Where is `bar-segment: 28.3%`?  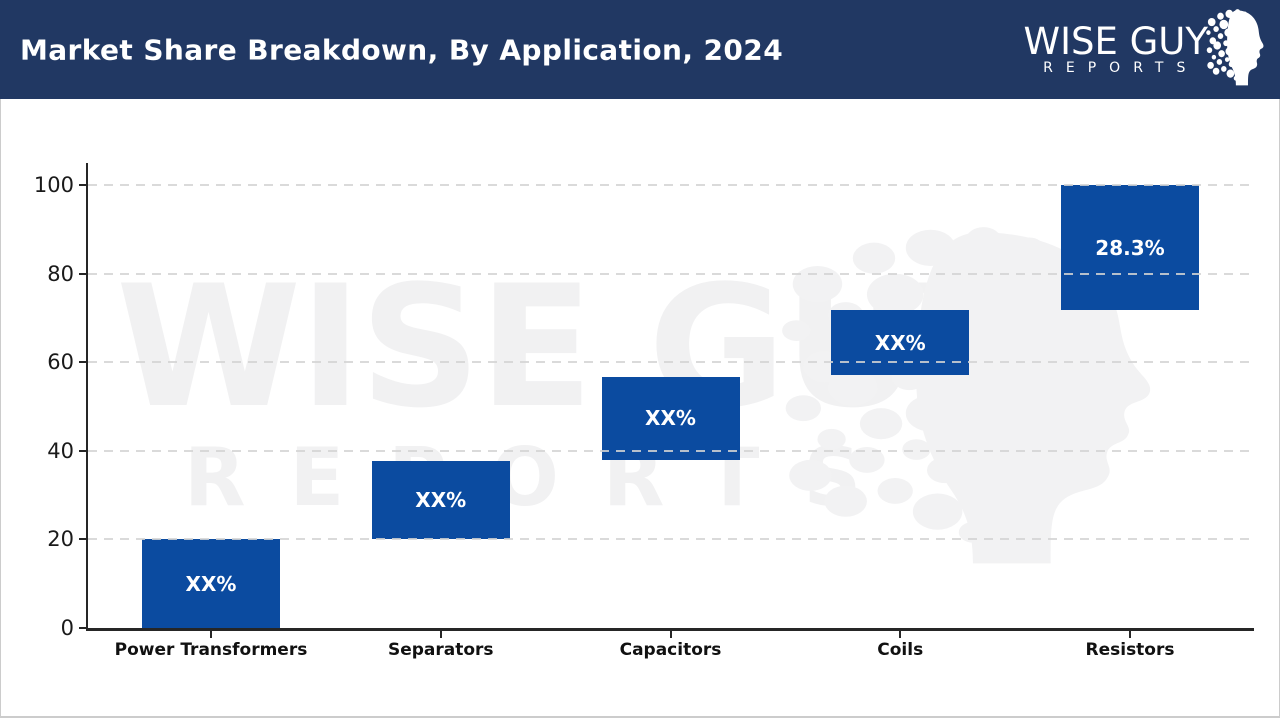 bar-segment: 28.3% is located at coordinates (1130, 248).